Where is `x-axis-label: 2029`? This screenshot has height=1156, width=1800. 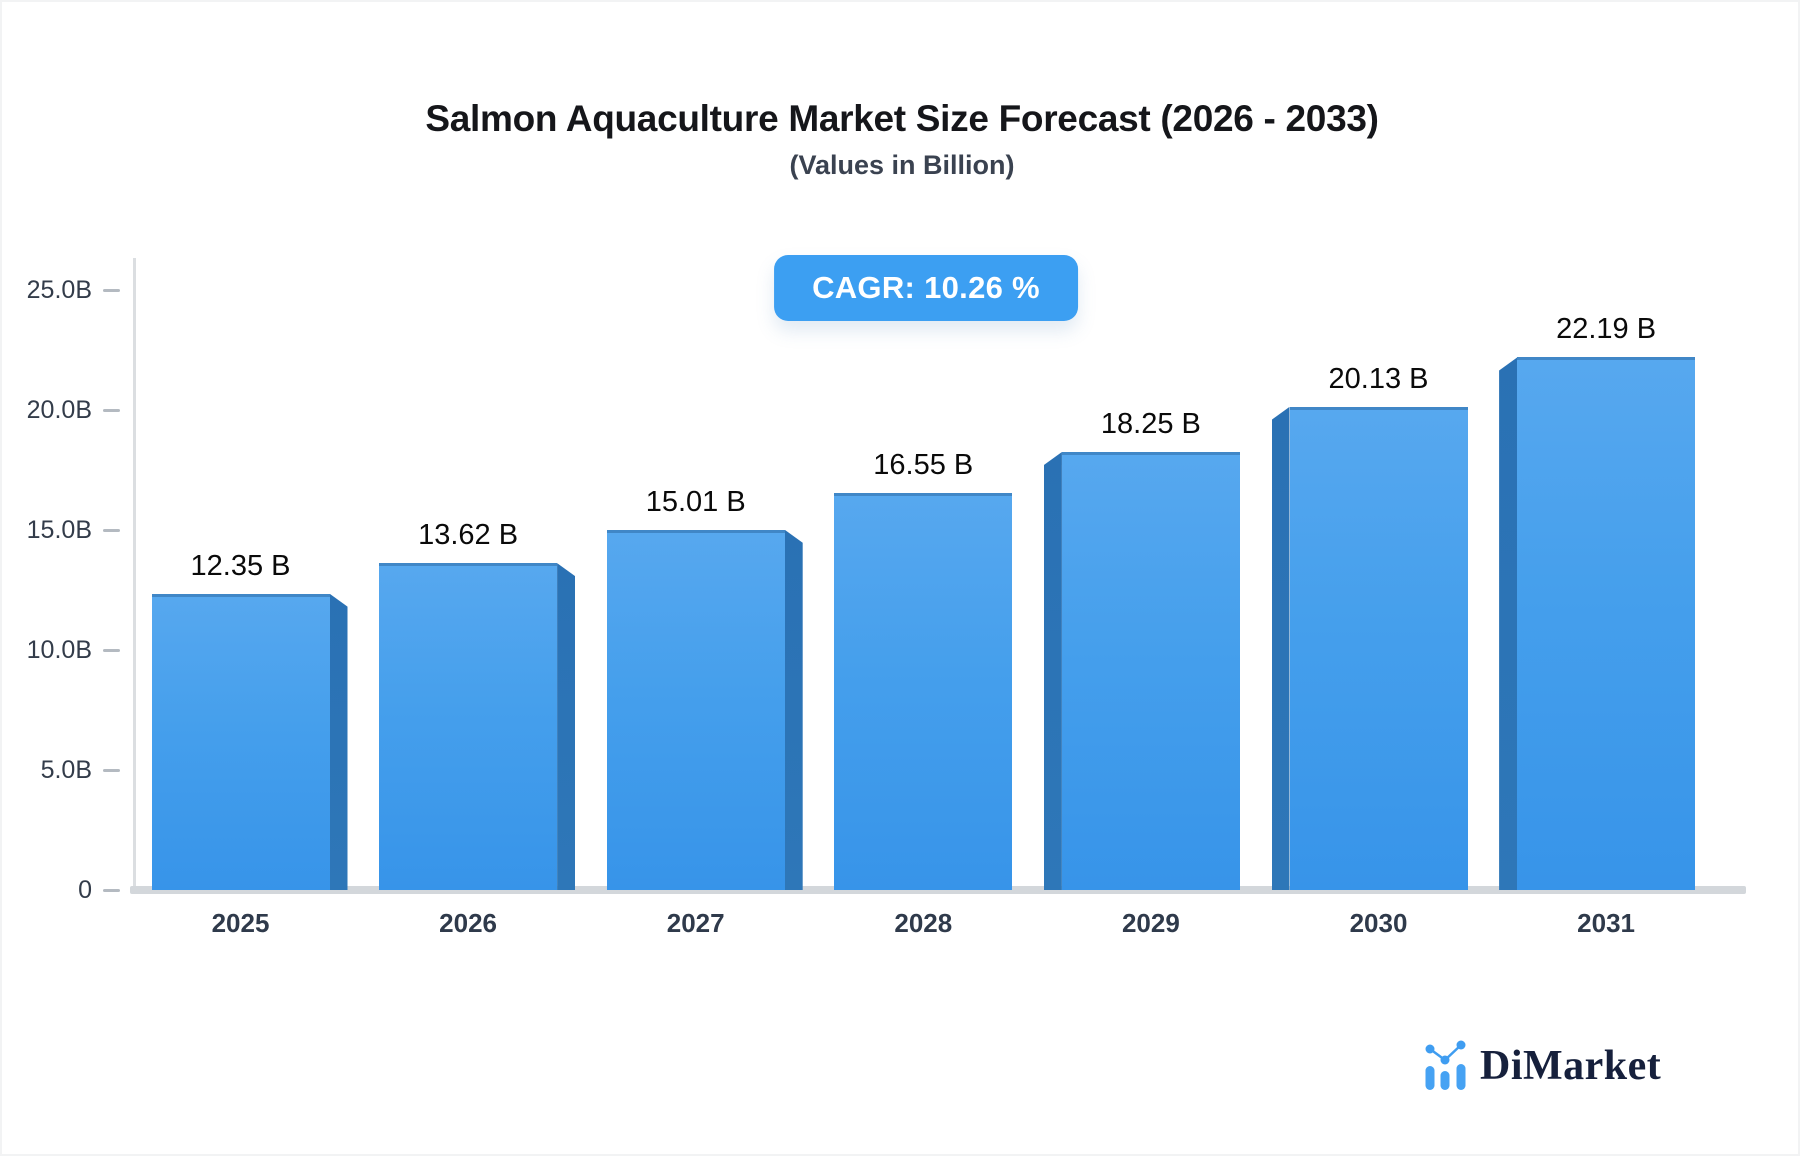 x-axis-label: 2029 is located at coordinates (1150, 923).